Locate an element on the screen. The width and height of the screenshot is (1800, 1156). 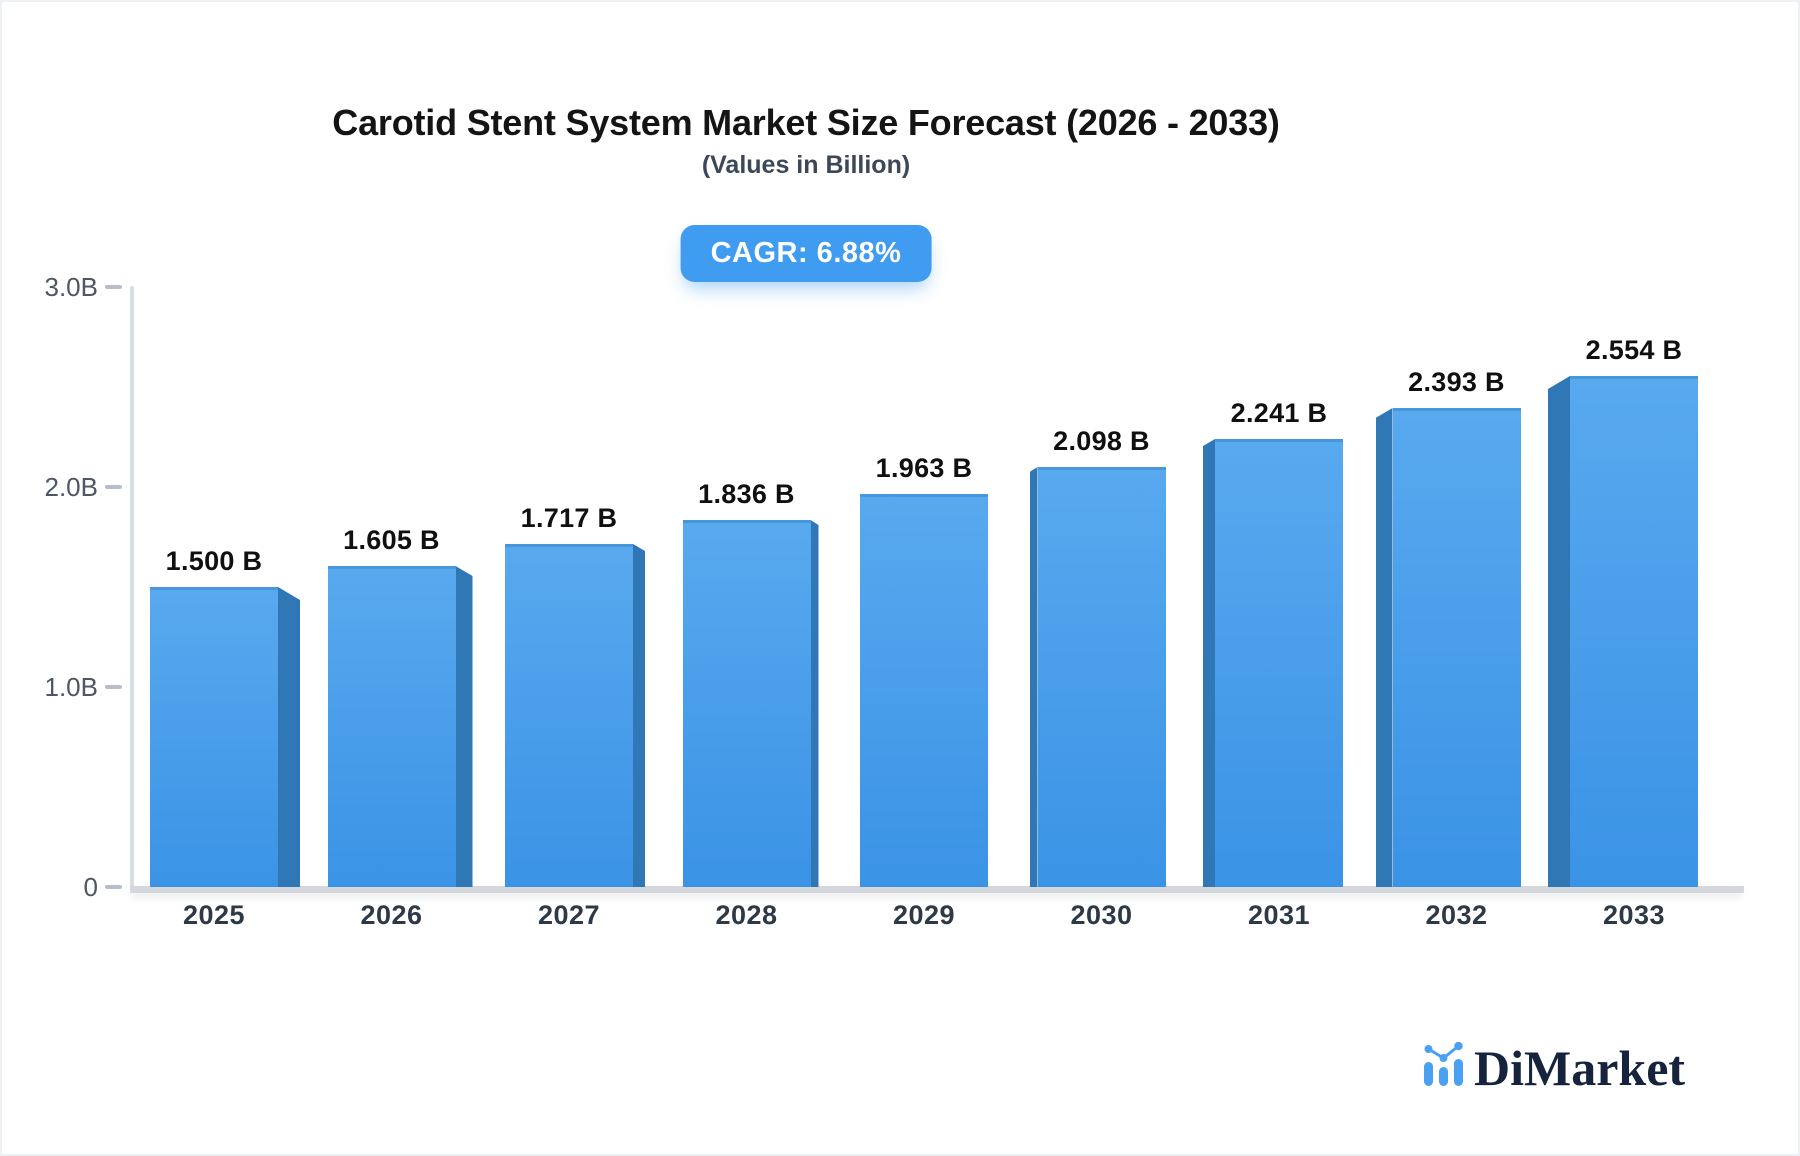
bar-value-label-2032: 2.393 B is located at coordinates (1456, 382).